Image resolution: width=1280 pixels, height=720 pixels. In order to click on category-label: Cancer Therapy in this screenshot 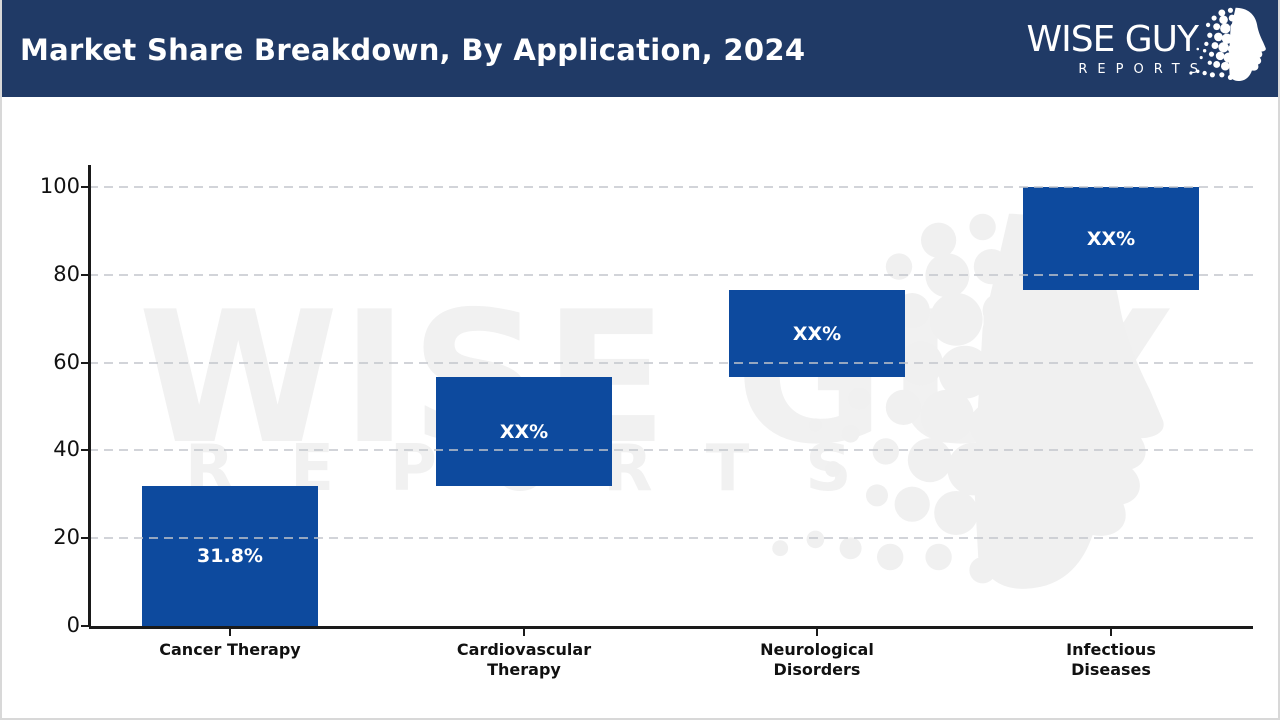, I will do `click(230, 649)`.